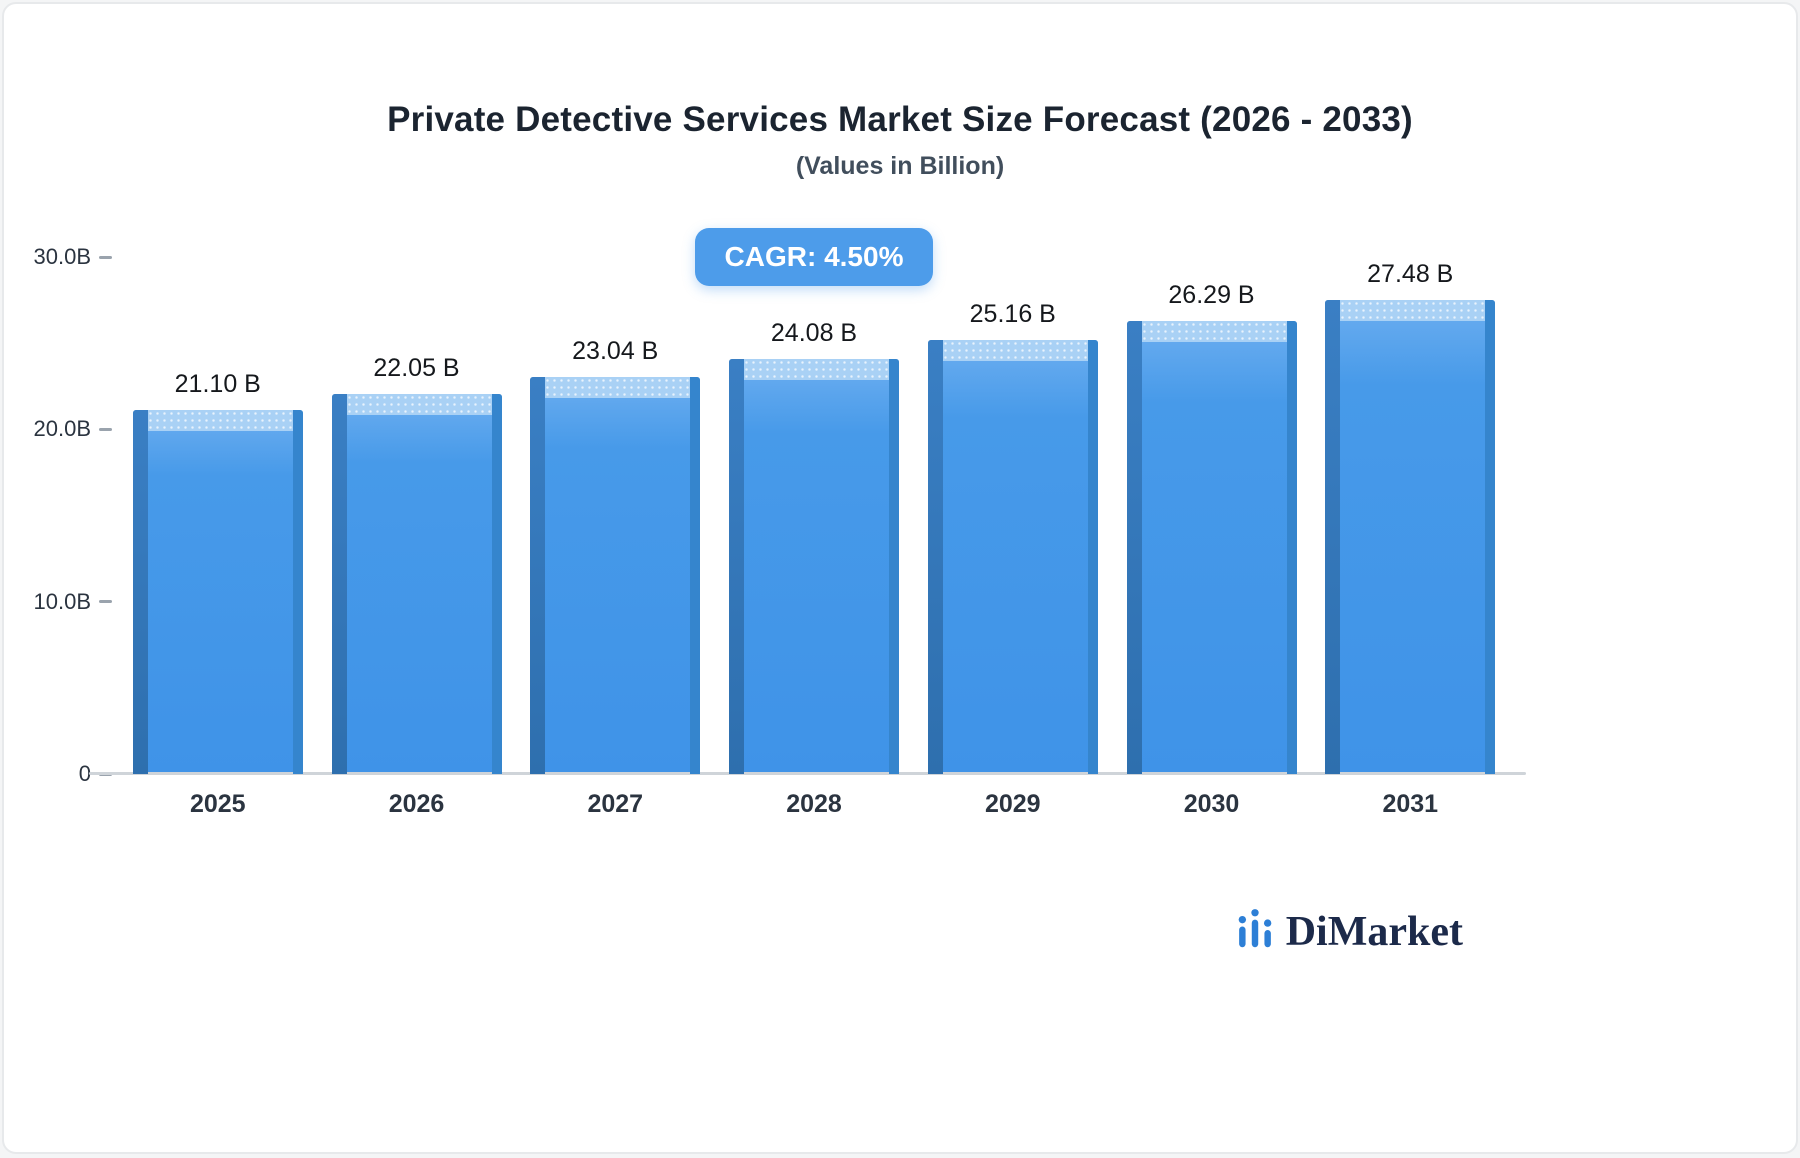  What do you see at coordinates (807, 773) in the screenshot?
I see `x-axis-line` at bounding box center [807, 773].